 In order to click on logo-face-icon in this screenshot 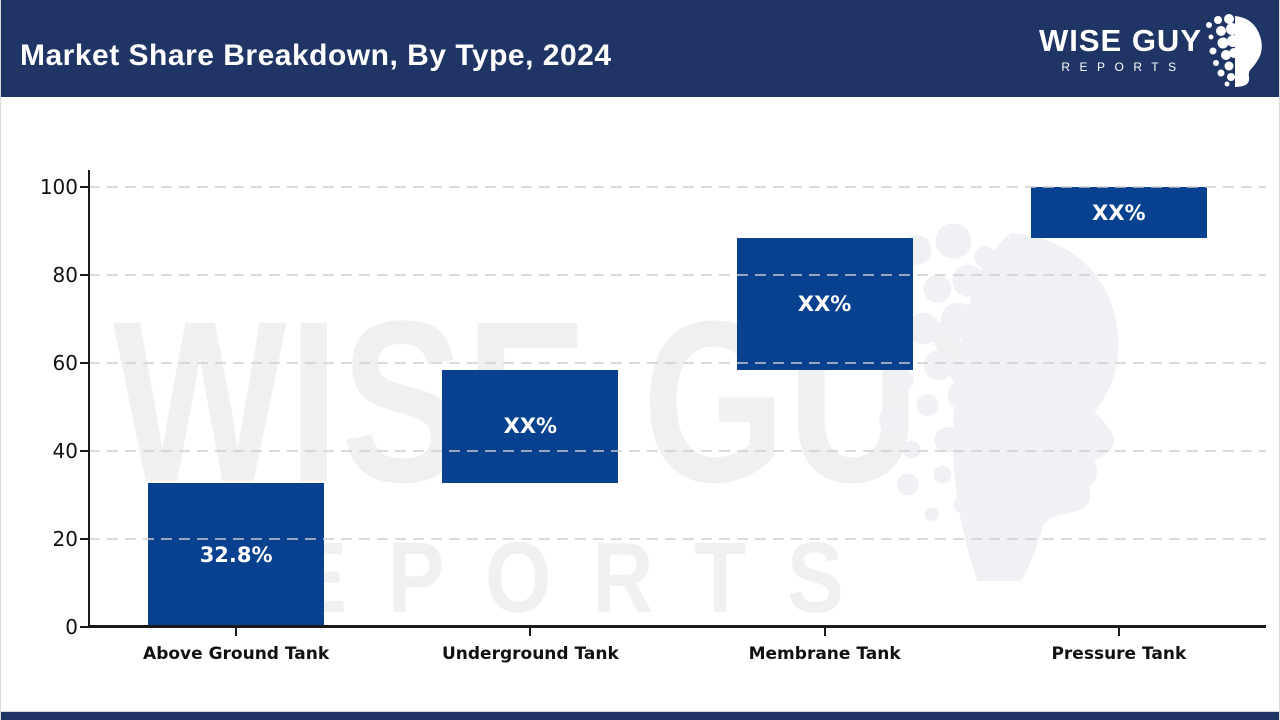, I will do `click(1234, 50)`.